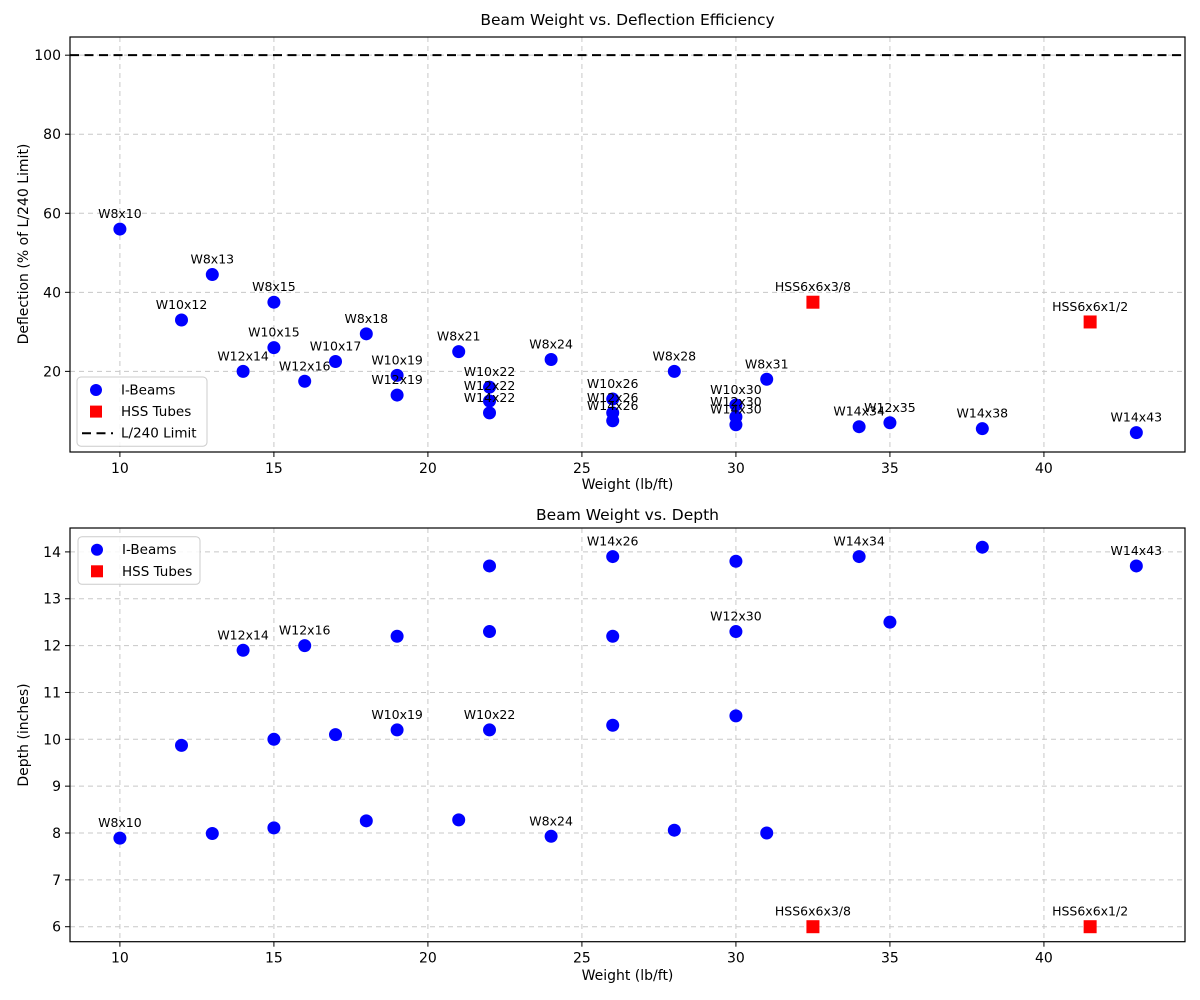 This screenshot has height=1000, width=1200. Describe the element at coordinates (551, 344) in the screenshot. I see `point-label: W8x24` at that location.